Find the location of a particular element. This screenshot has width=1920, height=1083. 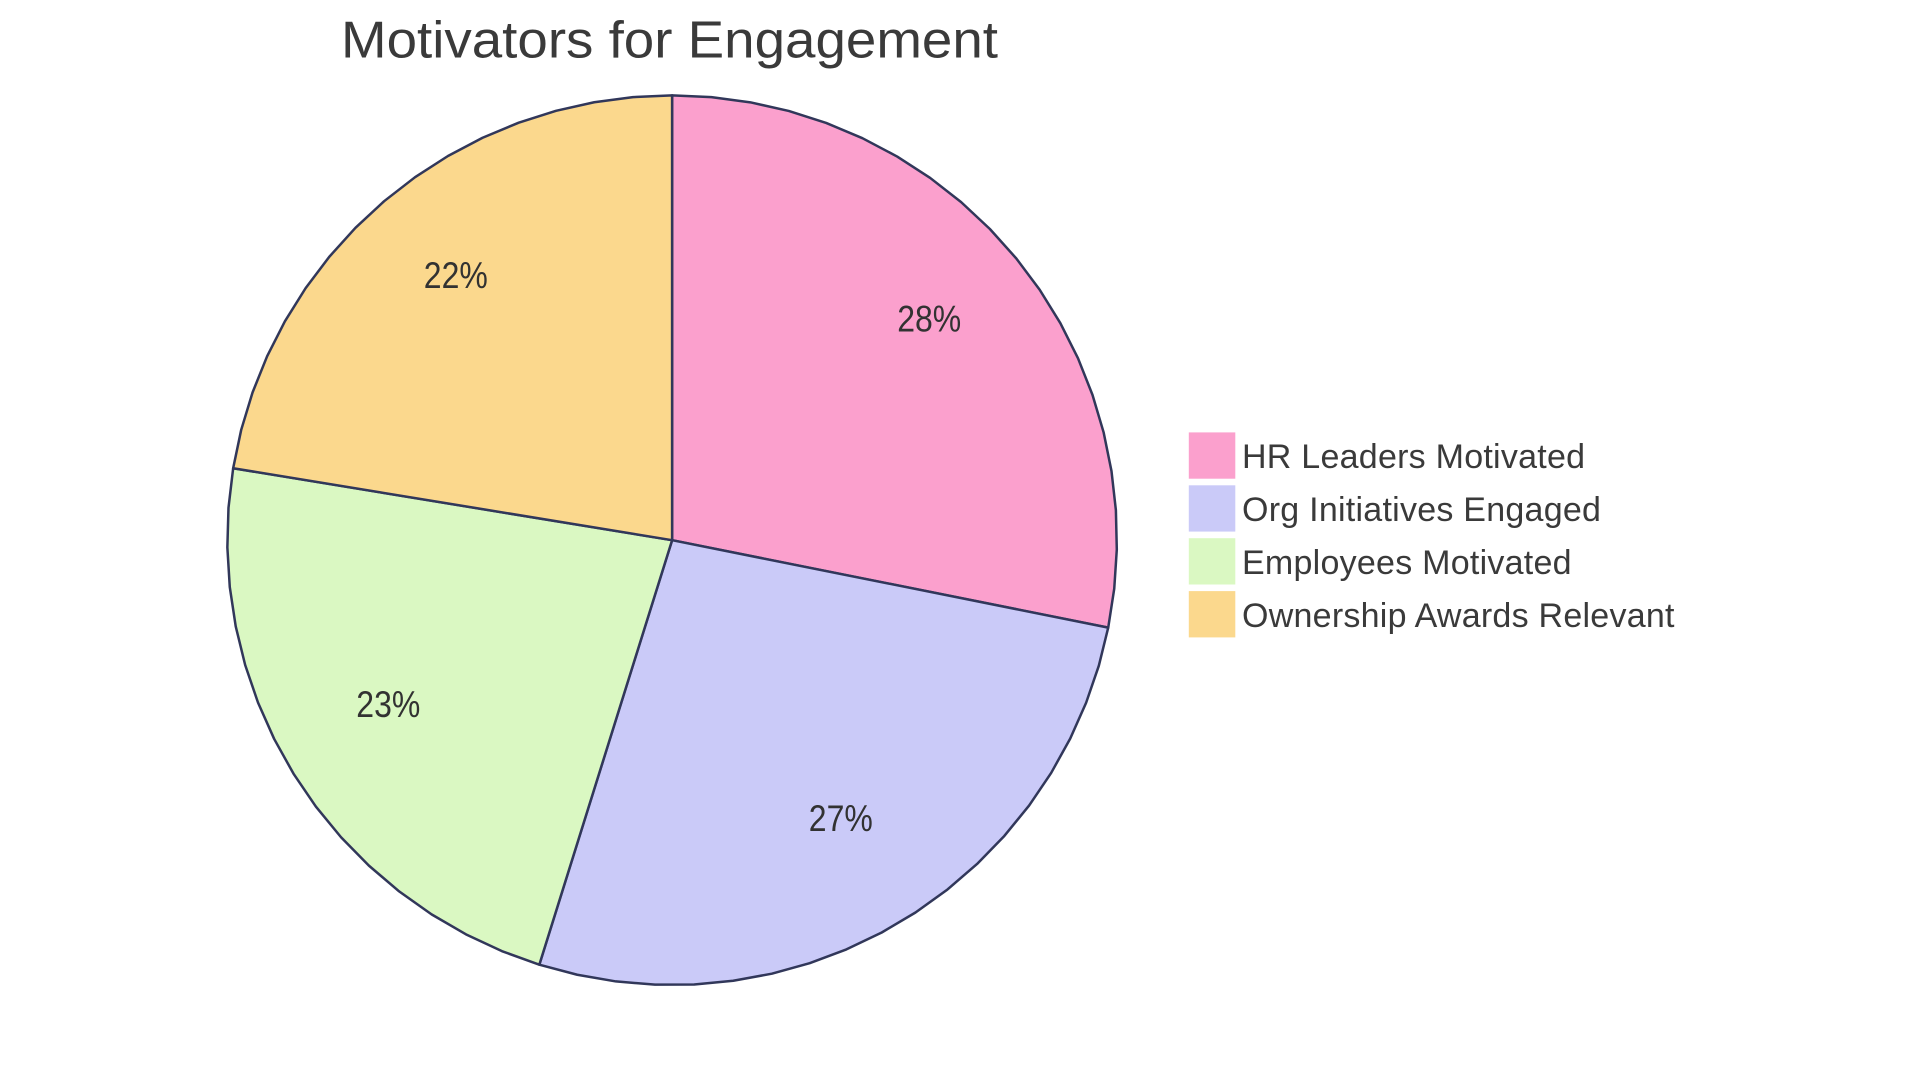

svg-text: 28% is located at coordinates (929, 319).